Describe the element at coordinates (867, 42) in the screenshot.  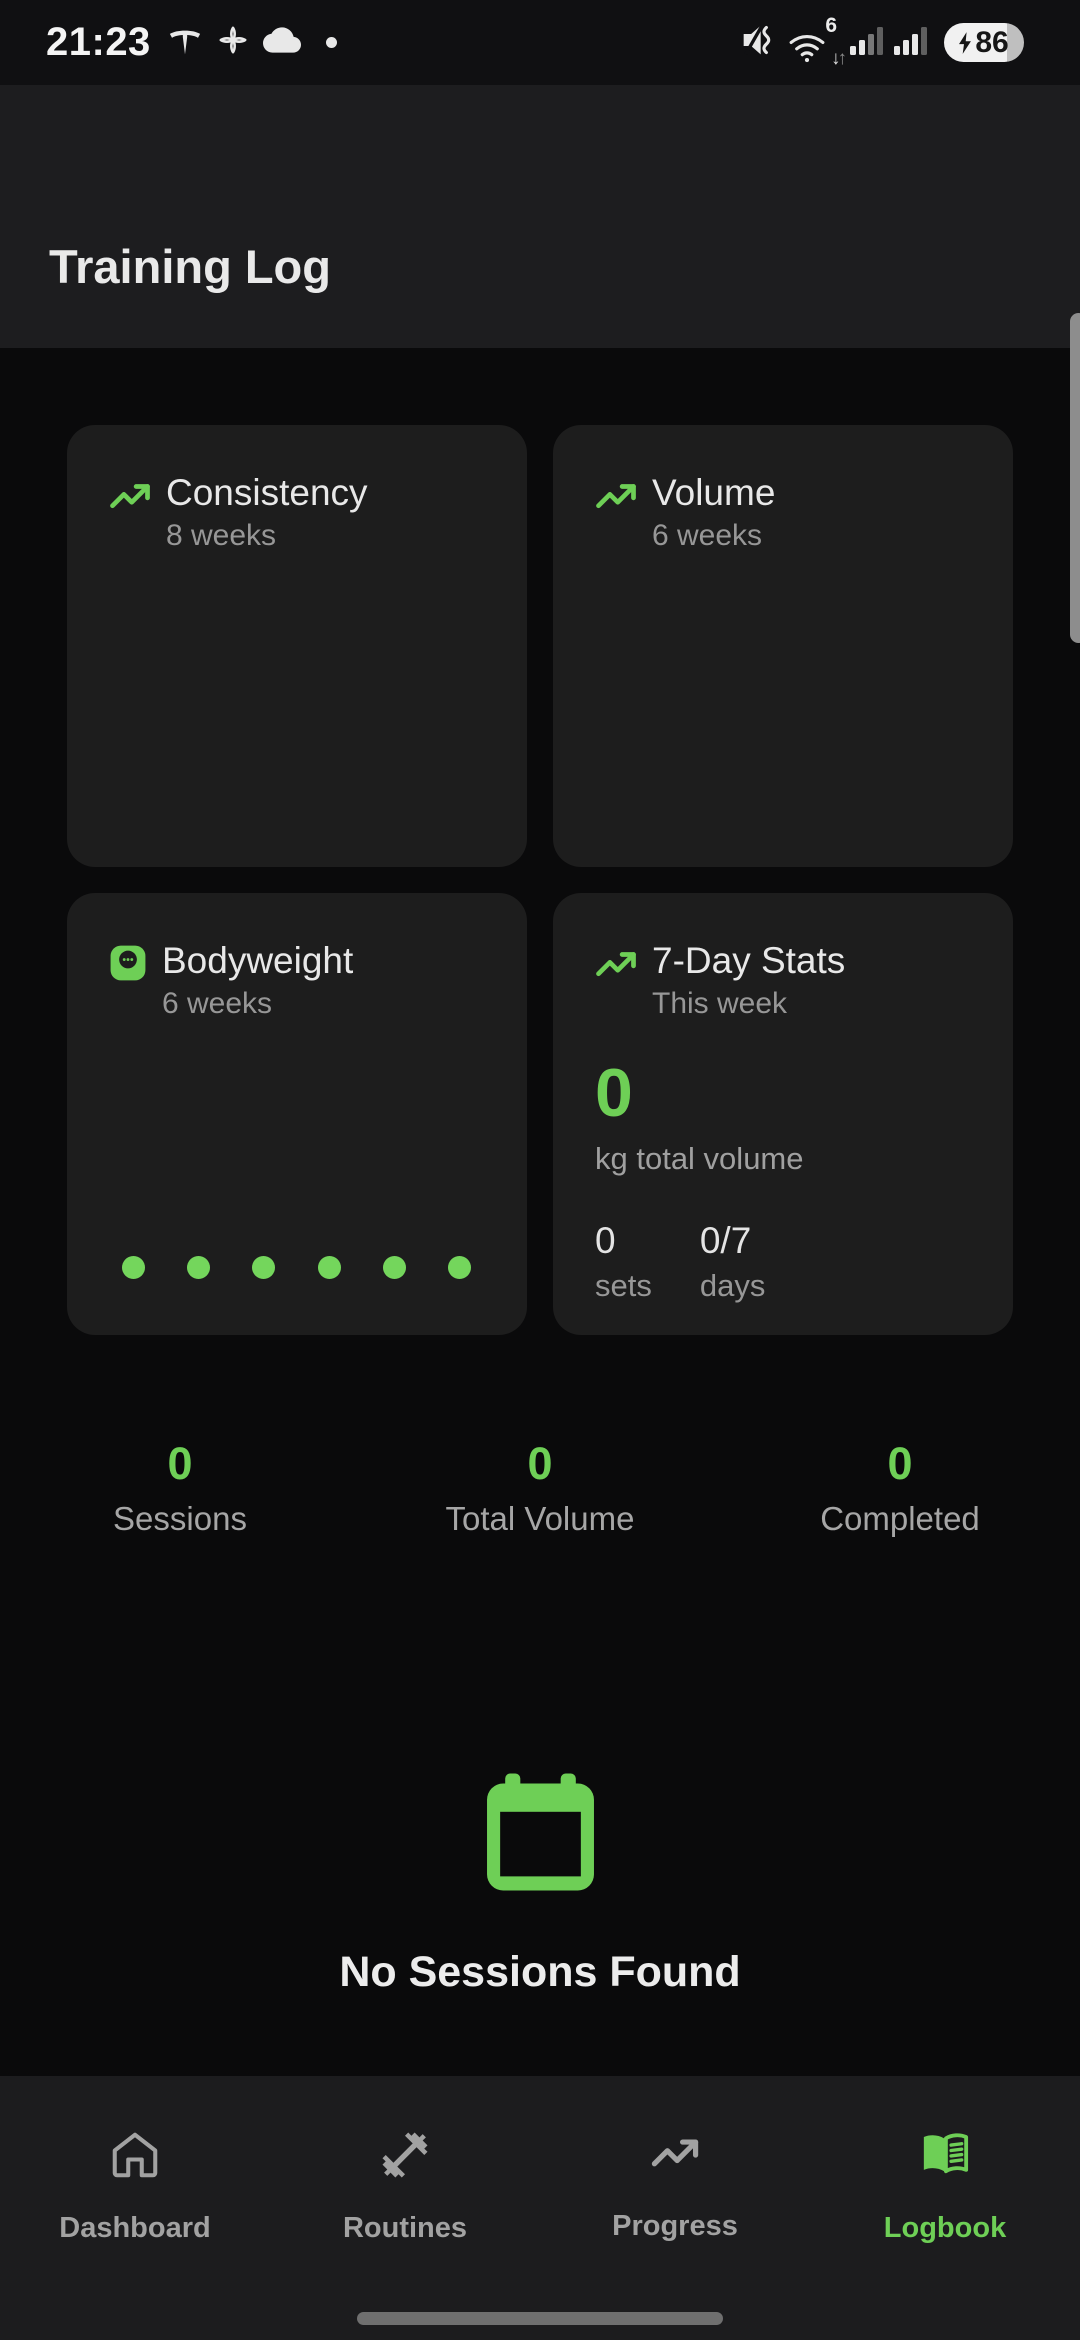
I see `signal-strength-icon` at that location.